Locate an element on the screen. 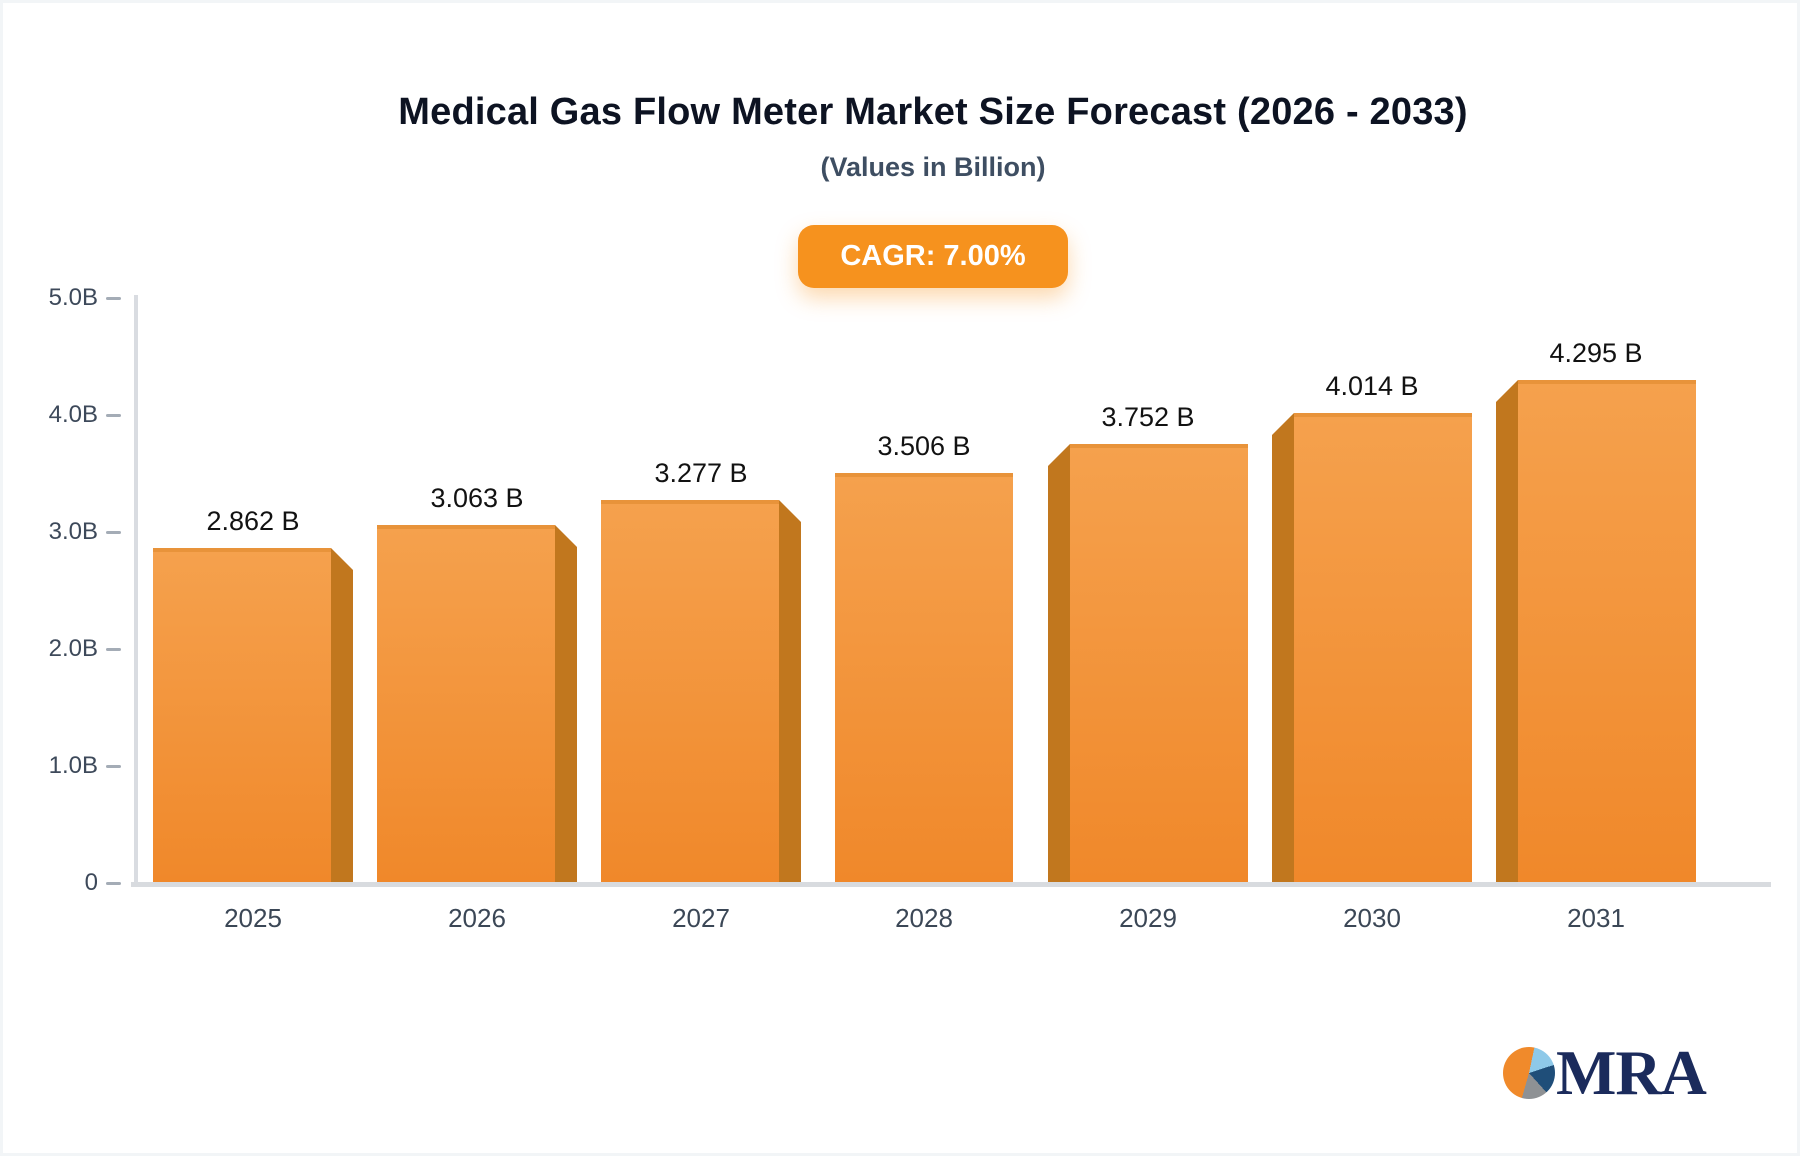  bar-group-2031: 4.295 B is located at coordinates (1596, 610).